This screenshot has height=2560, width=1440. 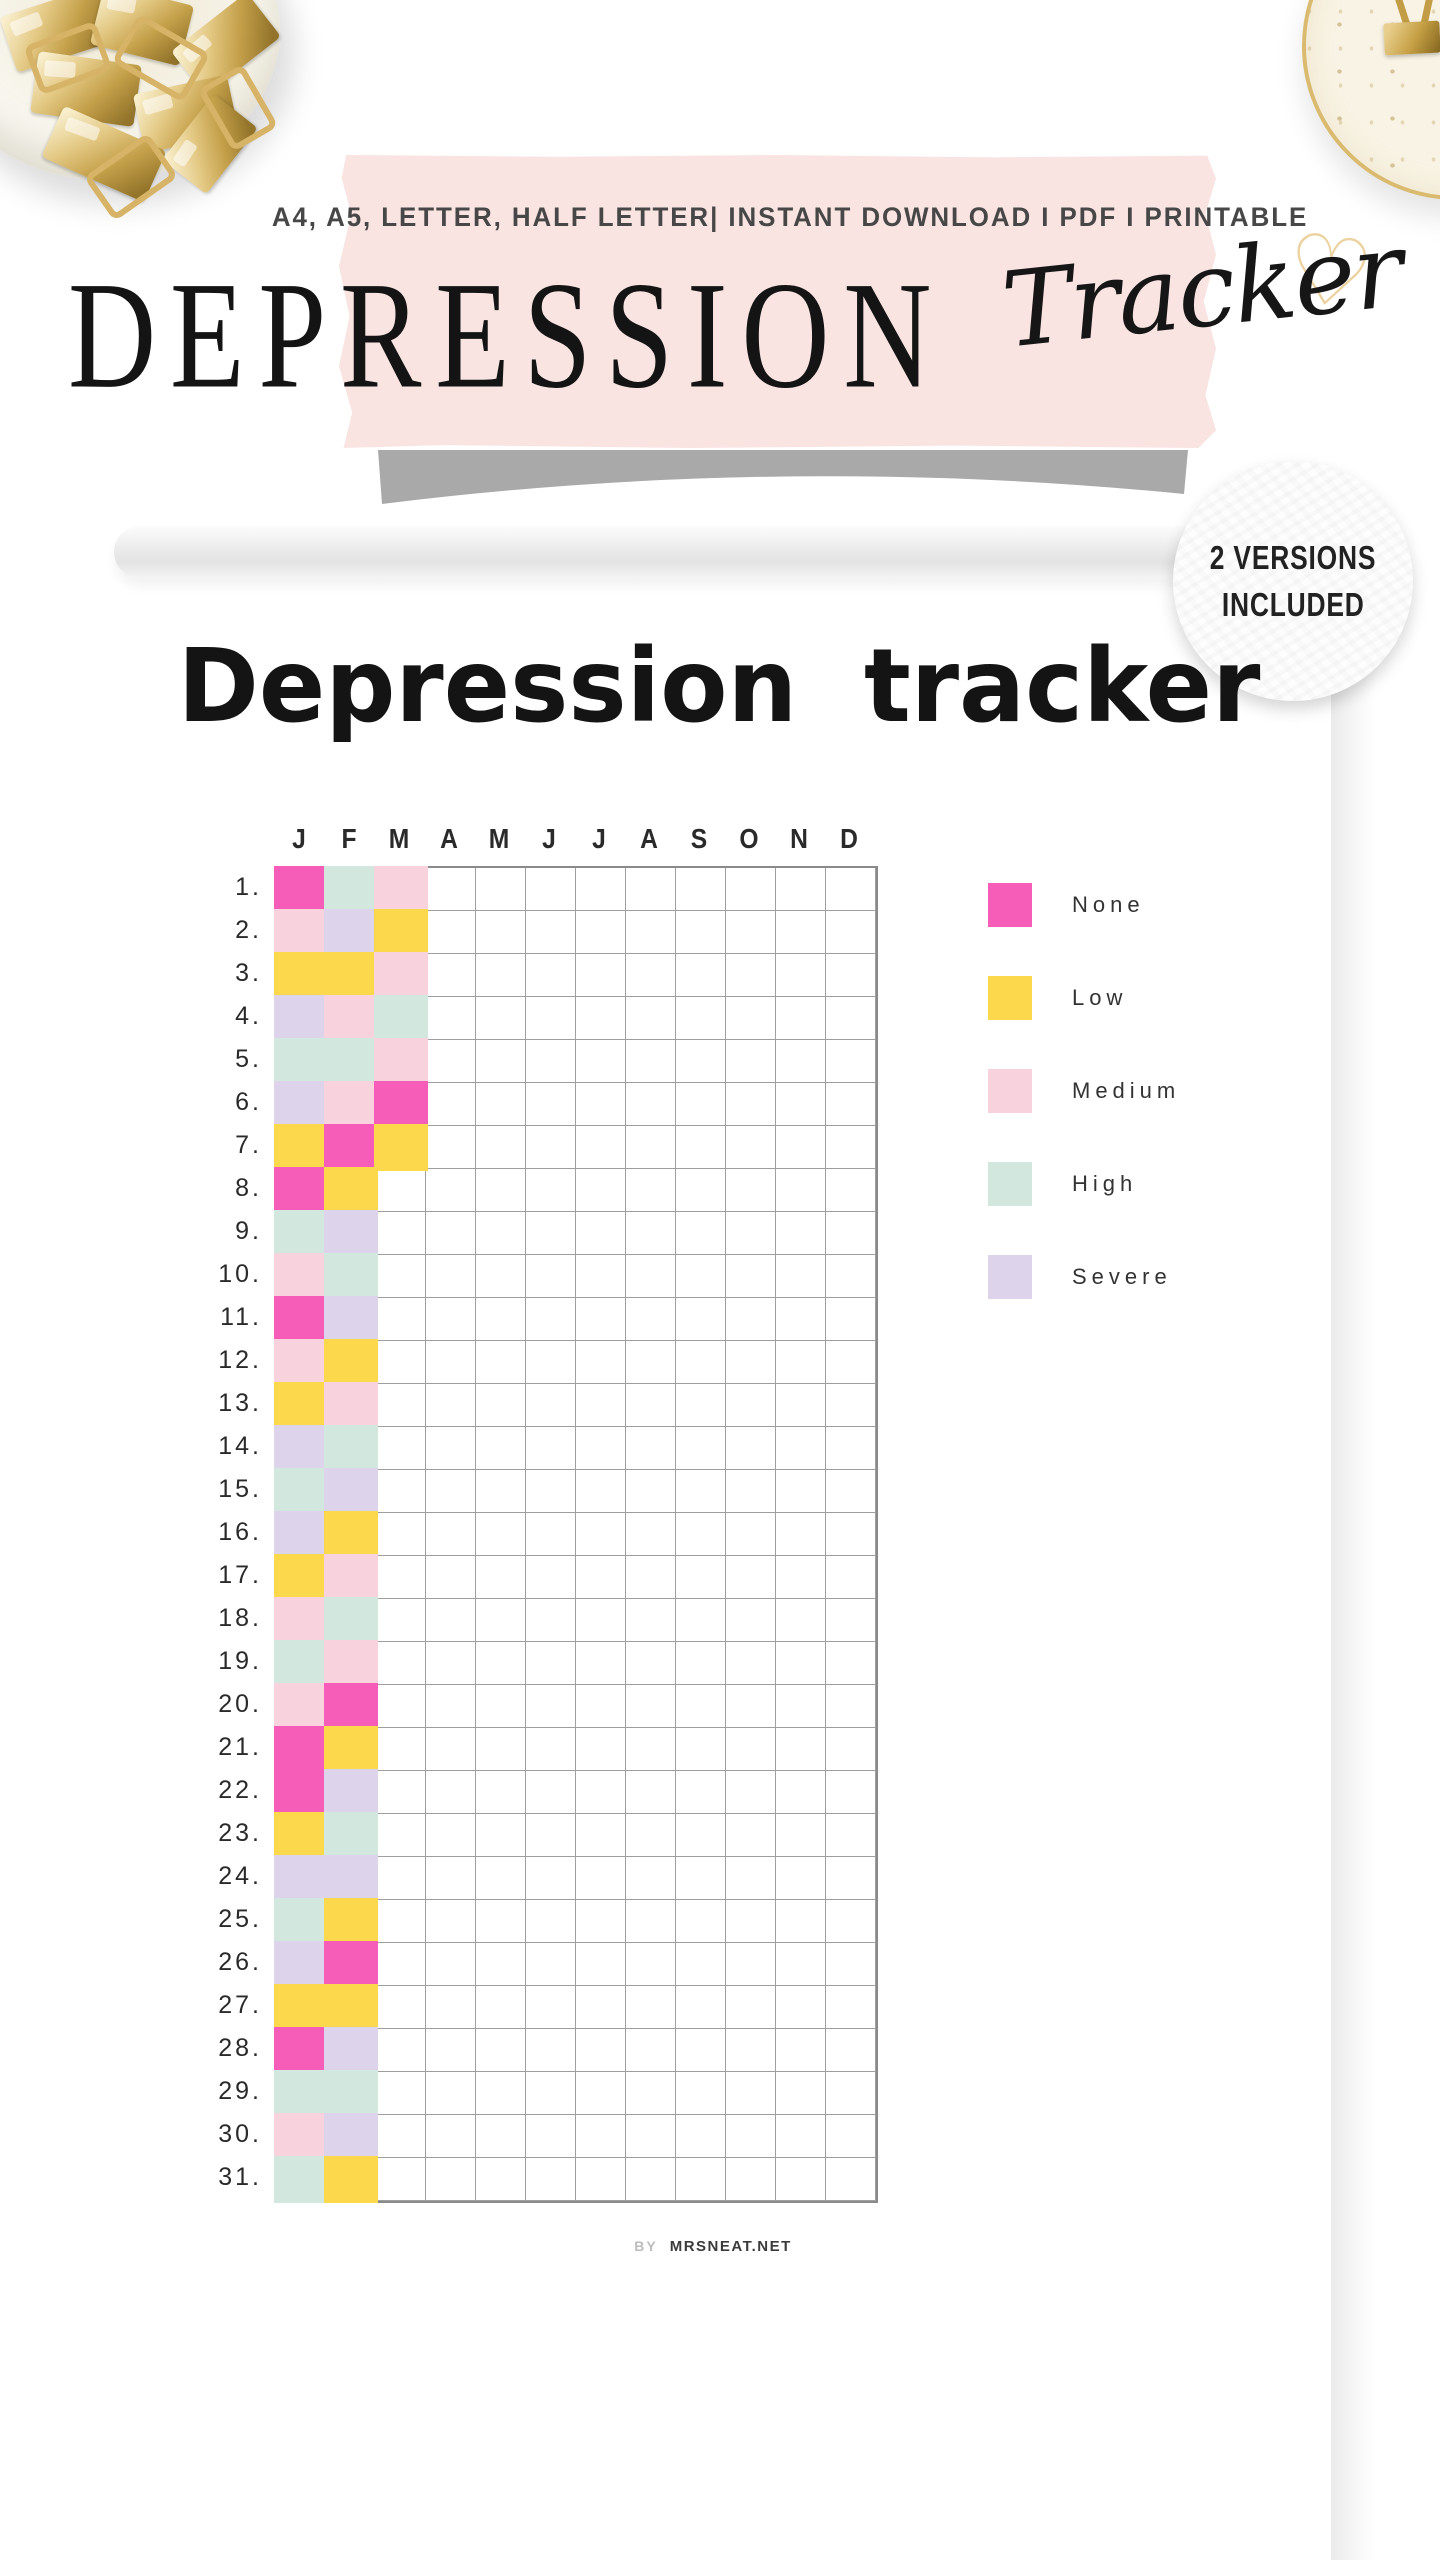 I want to click on product-title-main: DEPRESSION, so click(x=507, y=334).